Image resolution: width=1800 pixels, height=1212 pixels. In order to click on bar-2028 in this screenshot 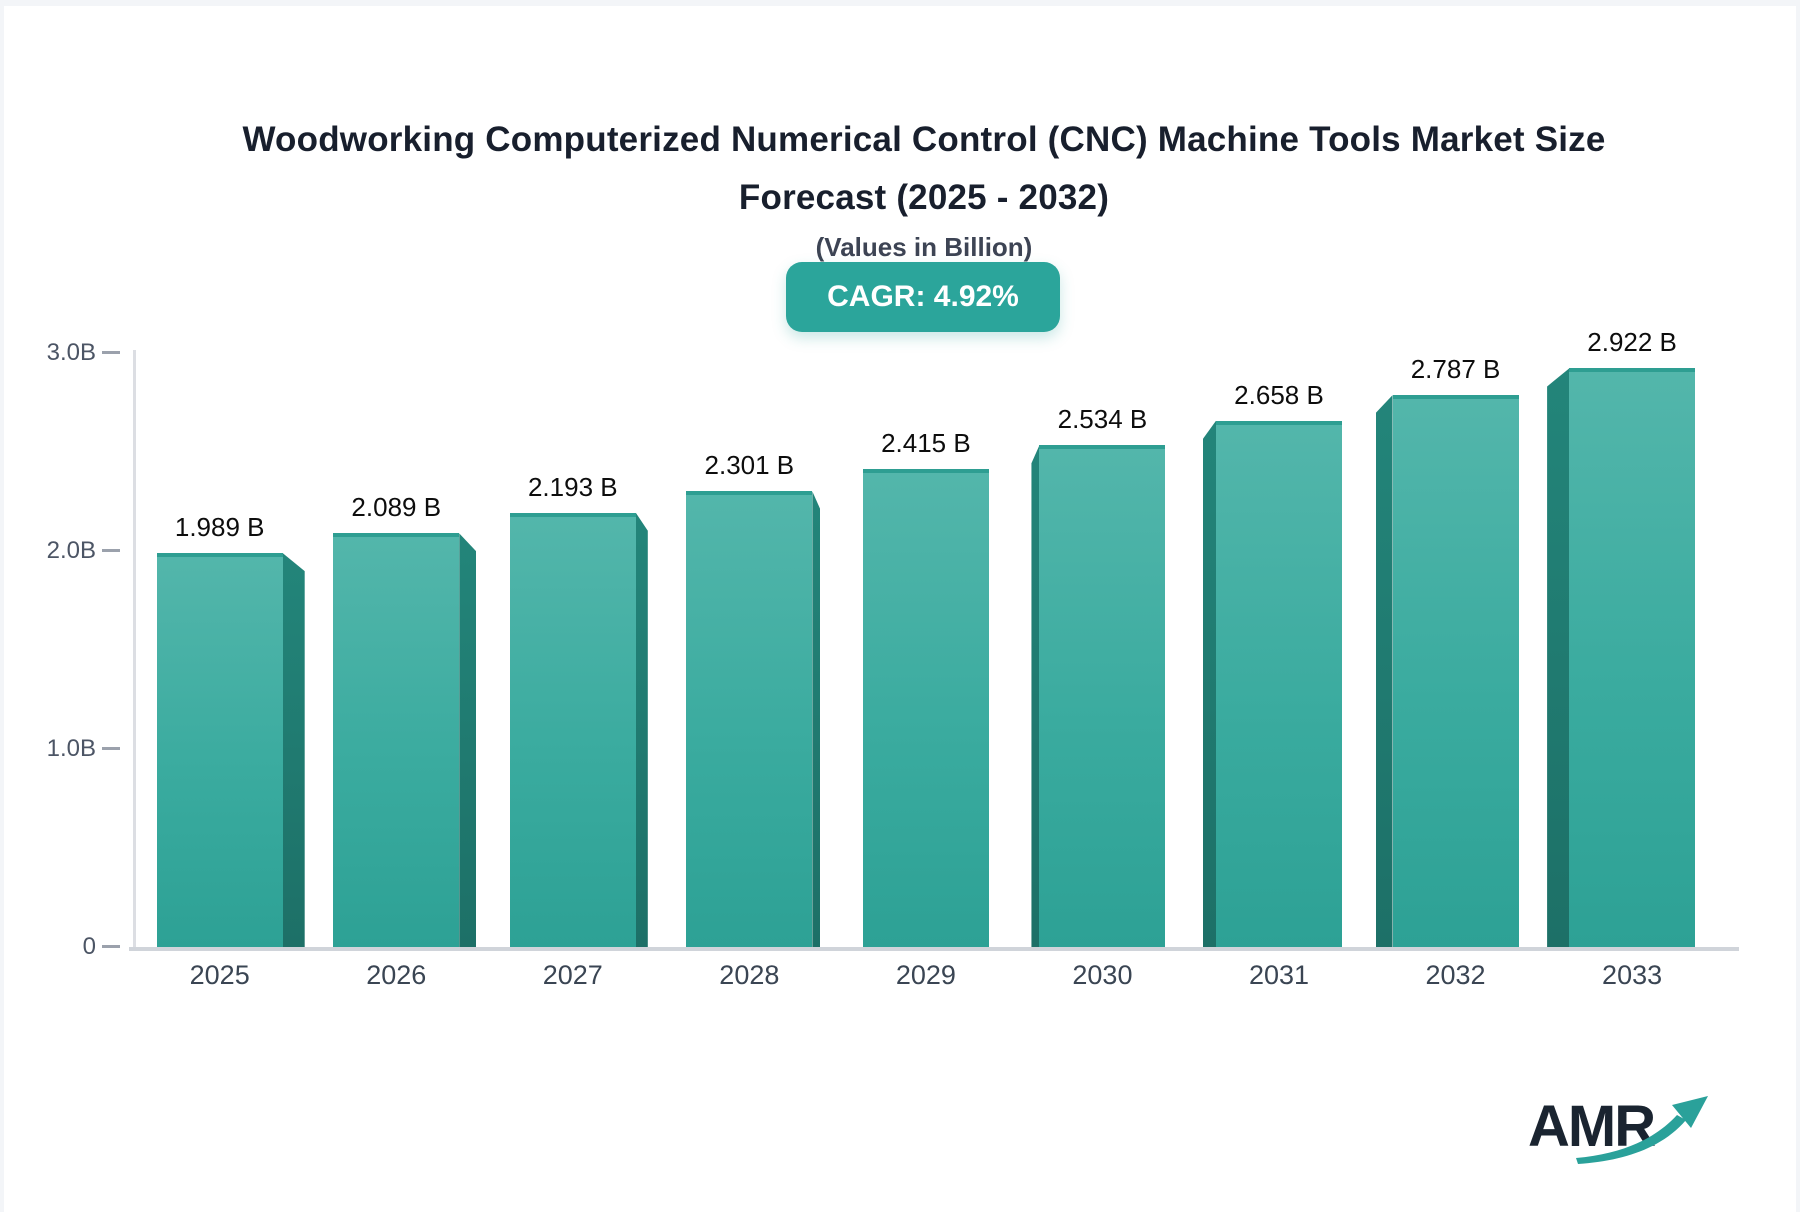, I will do `click(749, 719)`.